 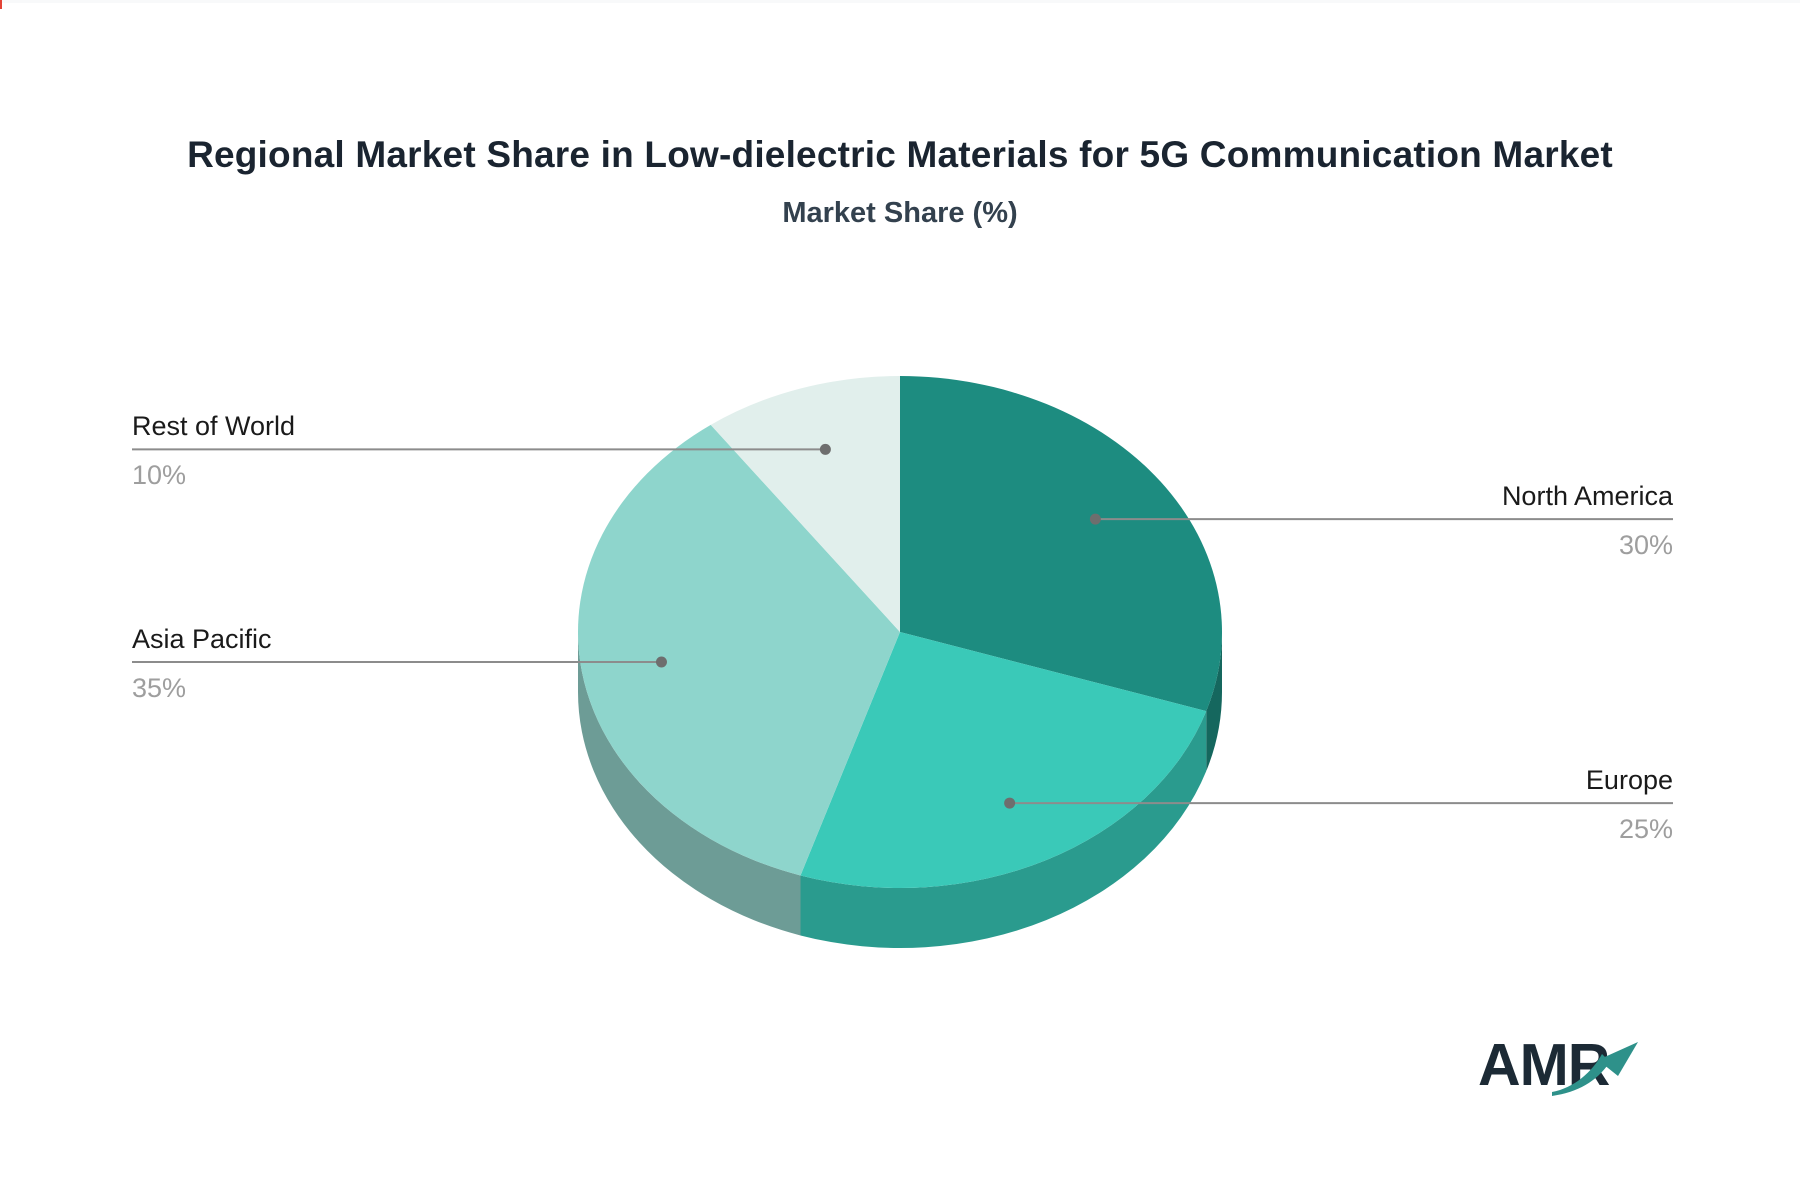 What do you see at coordinates (900, 213) in the screenshot?
I see `chart-subtitle: Market Share (%)` at bounding box center [900, 213].